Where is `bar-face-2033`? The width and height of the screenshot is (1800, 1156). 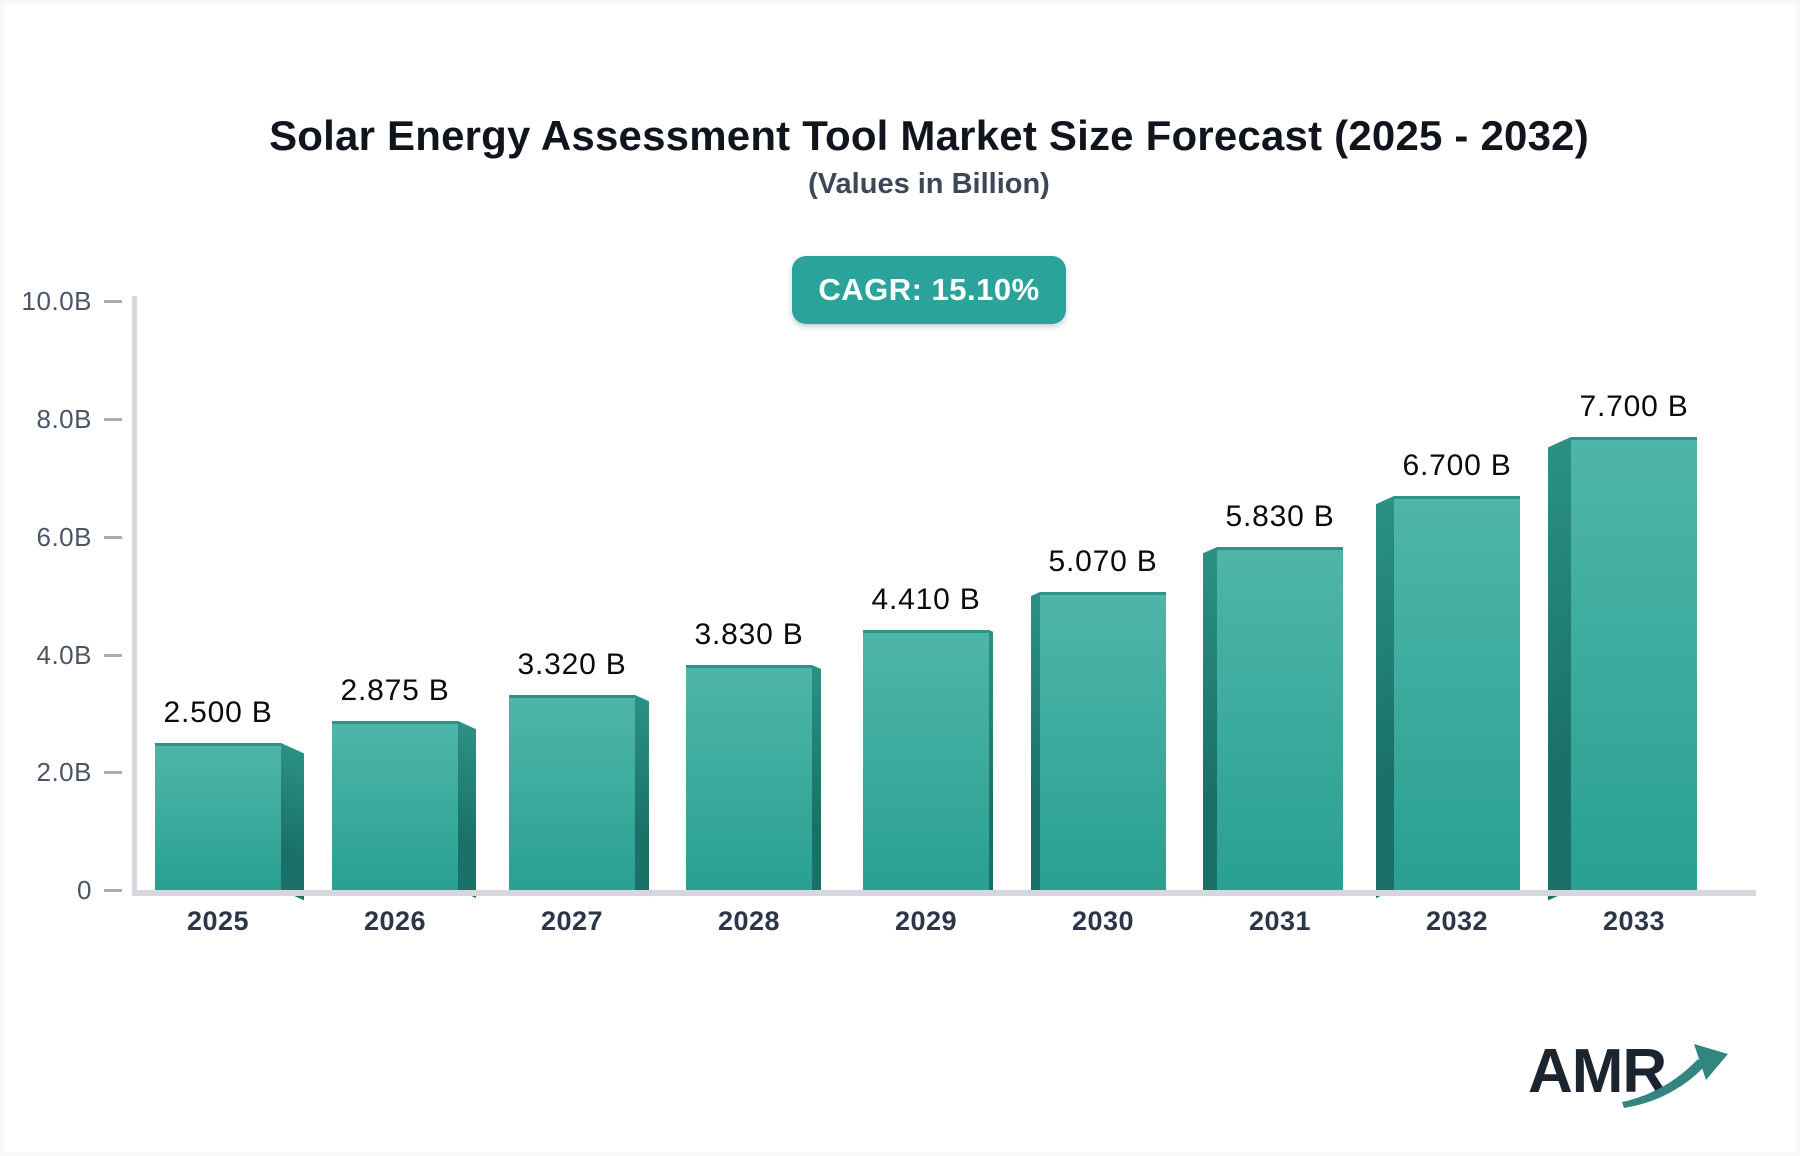 bar-face-2033 is located at coordinates (1634, 663).